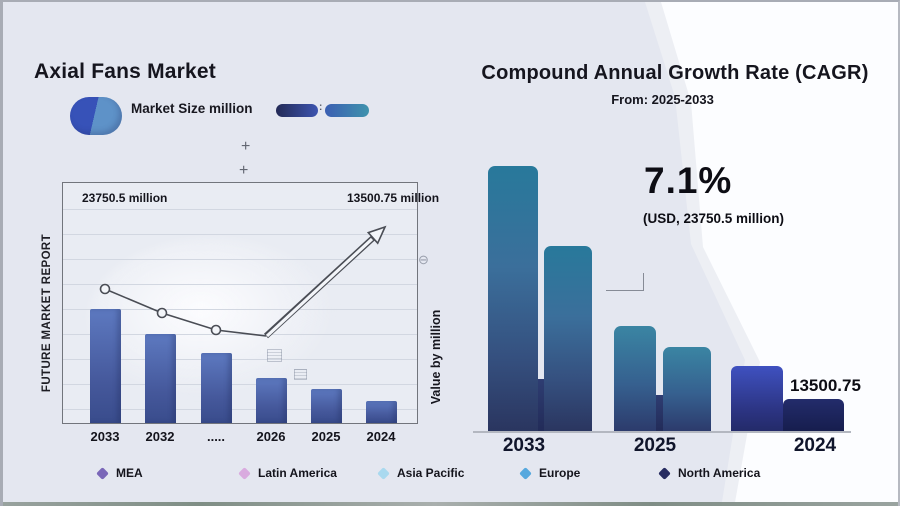 Image resolution: width=900 pixels, height=506 pixels. I want to click on bottom-edge-strip, so click(450, 504).